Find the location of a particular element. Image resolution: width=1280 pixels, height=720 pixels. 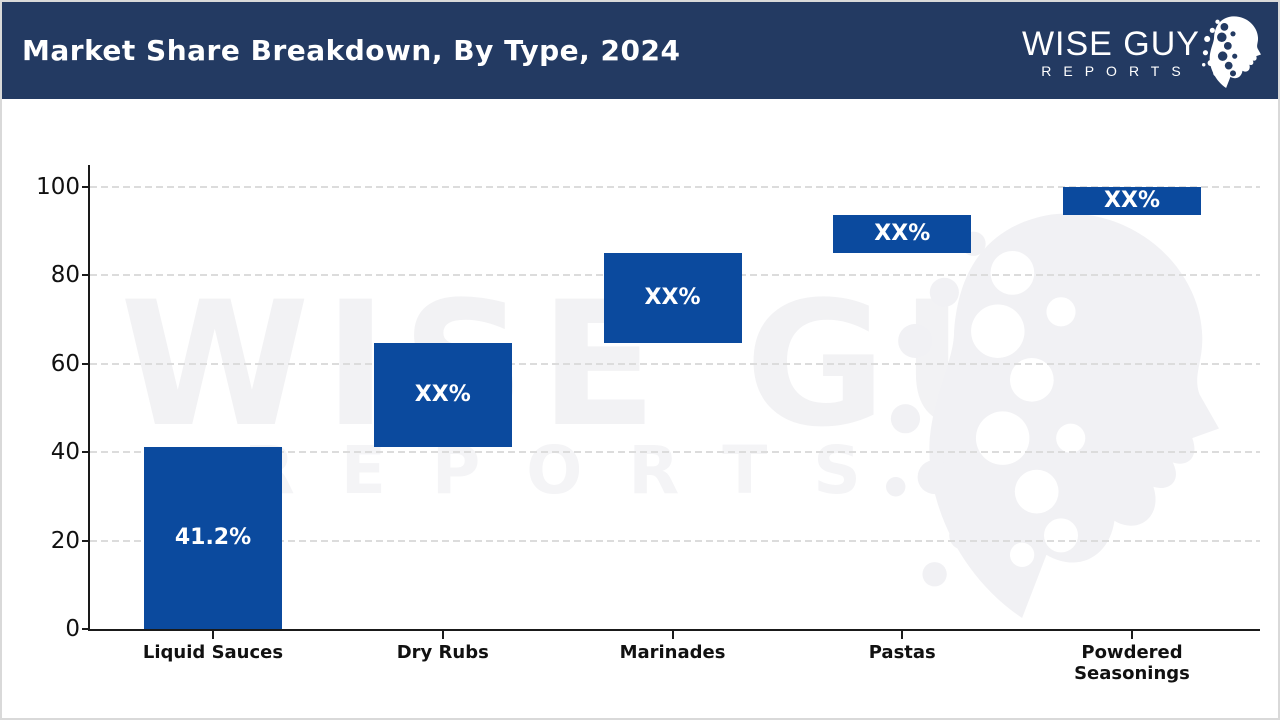

y-tick-label: 20 is located at coordinates (65, 540).